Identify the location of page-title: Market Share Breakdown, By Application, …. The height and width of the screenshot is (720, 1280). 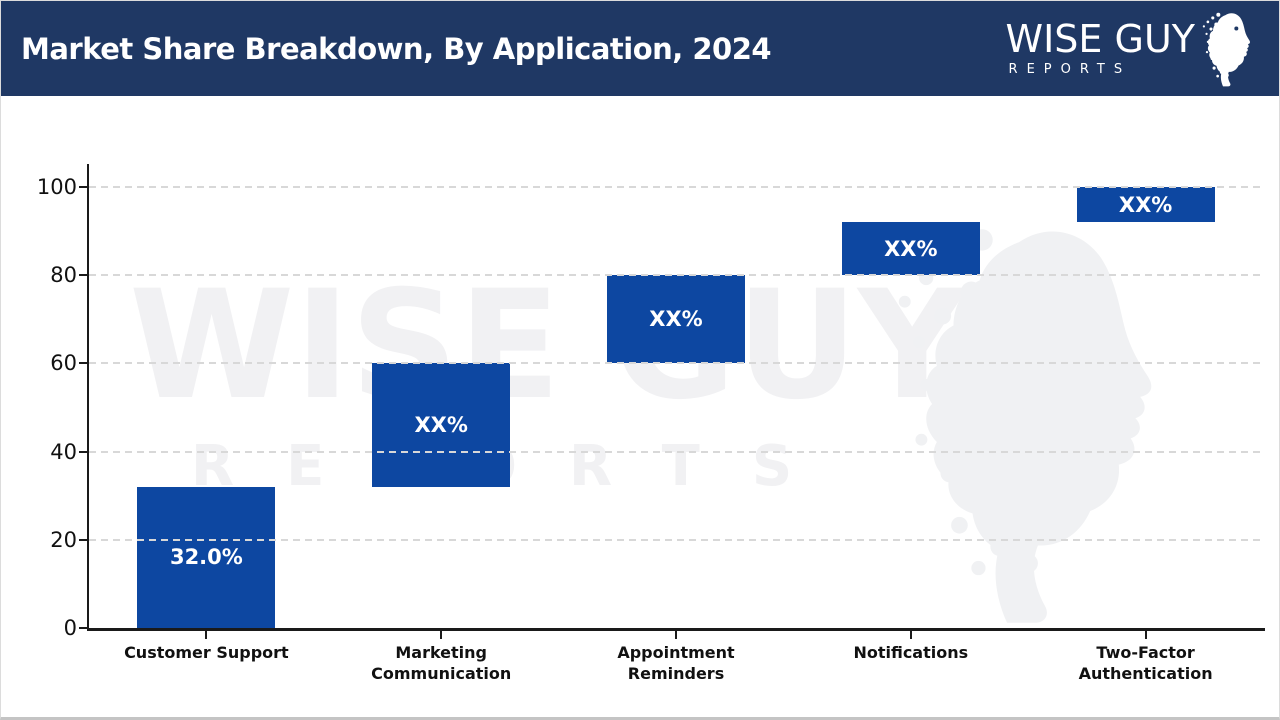
(396, 48).